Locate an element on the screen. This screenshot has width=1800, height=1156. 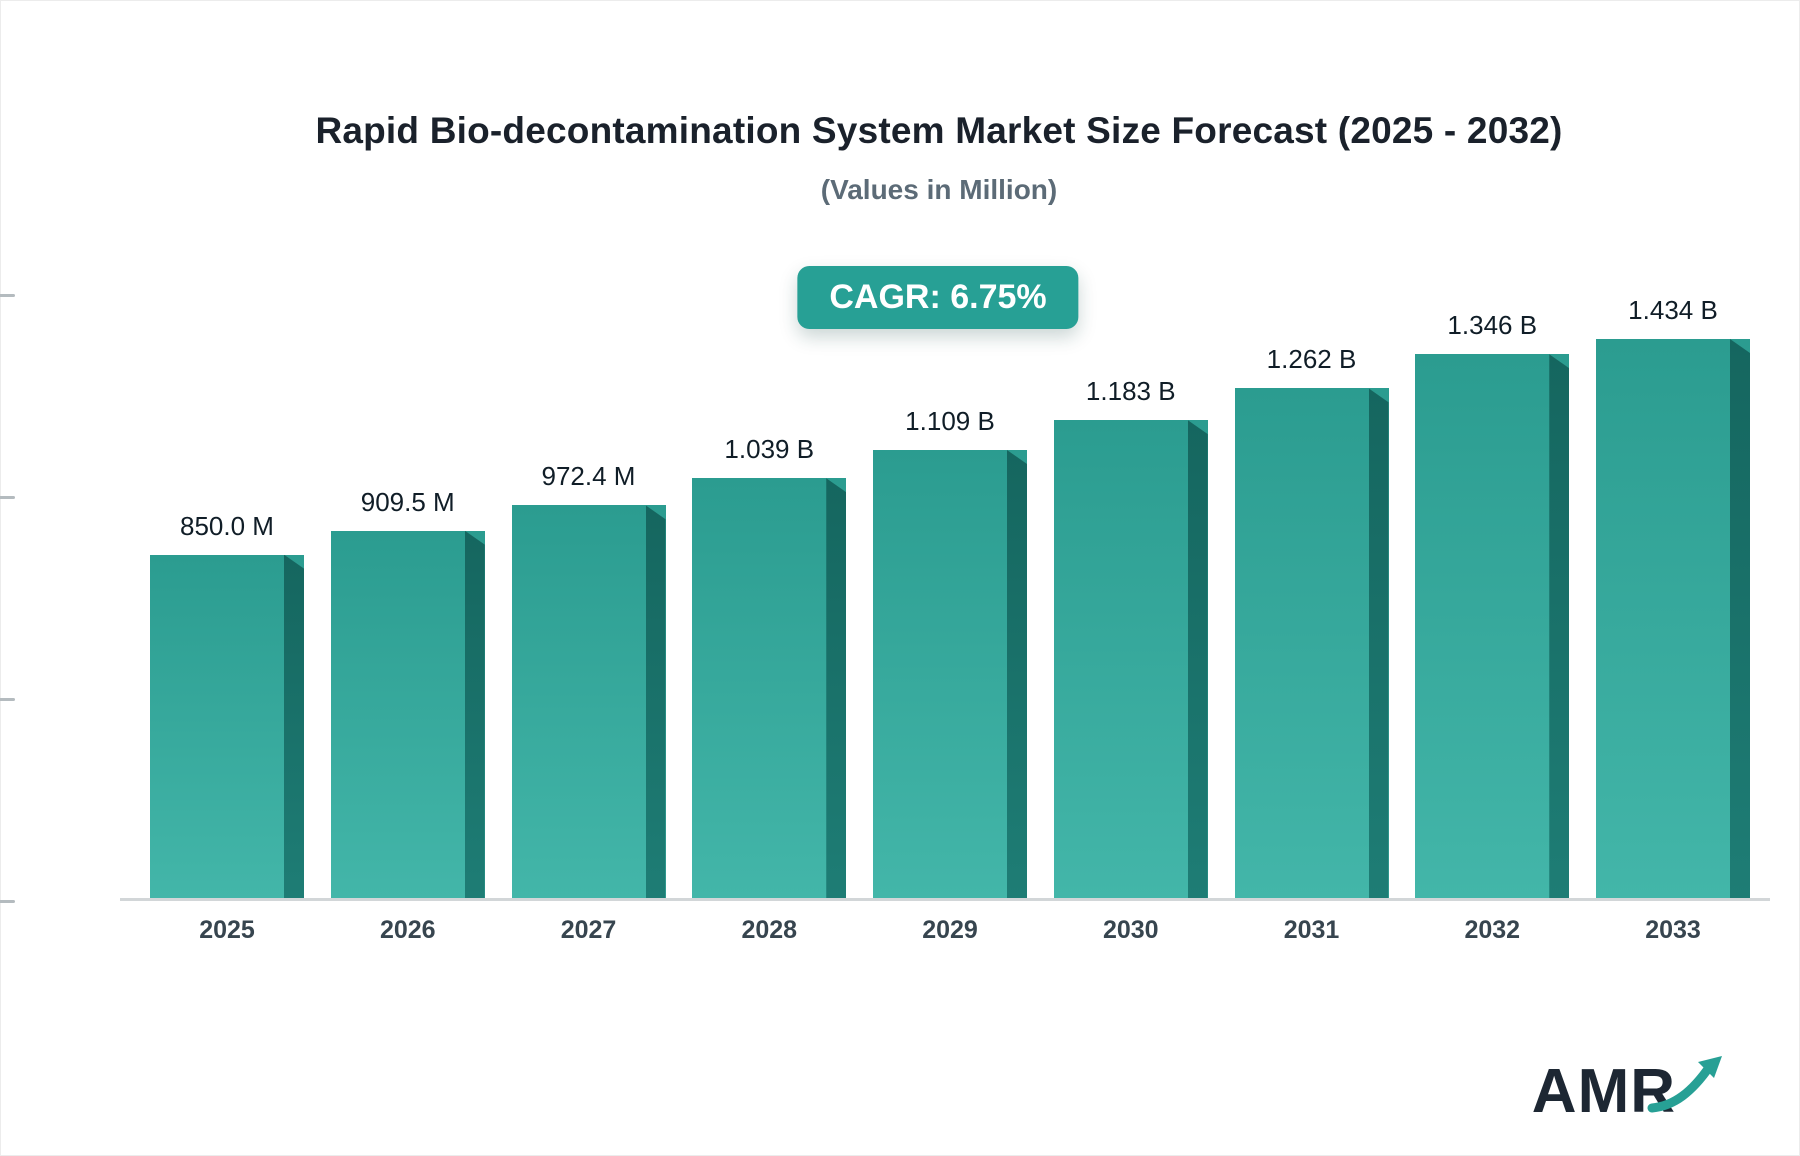
x-axis-label: 2026 is located at coordinates (407, 930).